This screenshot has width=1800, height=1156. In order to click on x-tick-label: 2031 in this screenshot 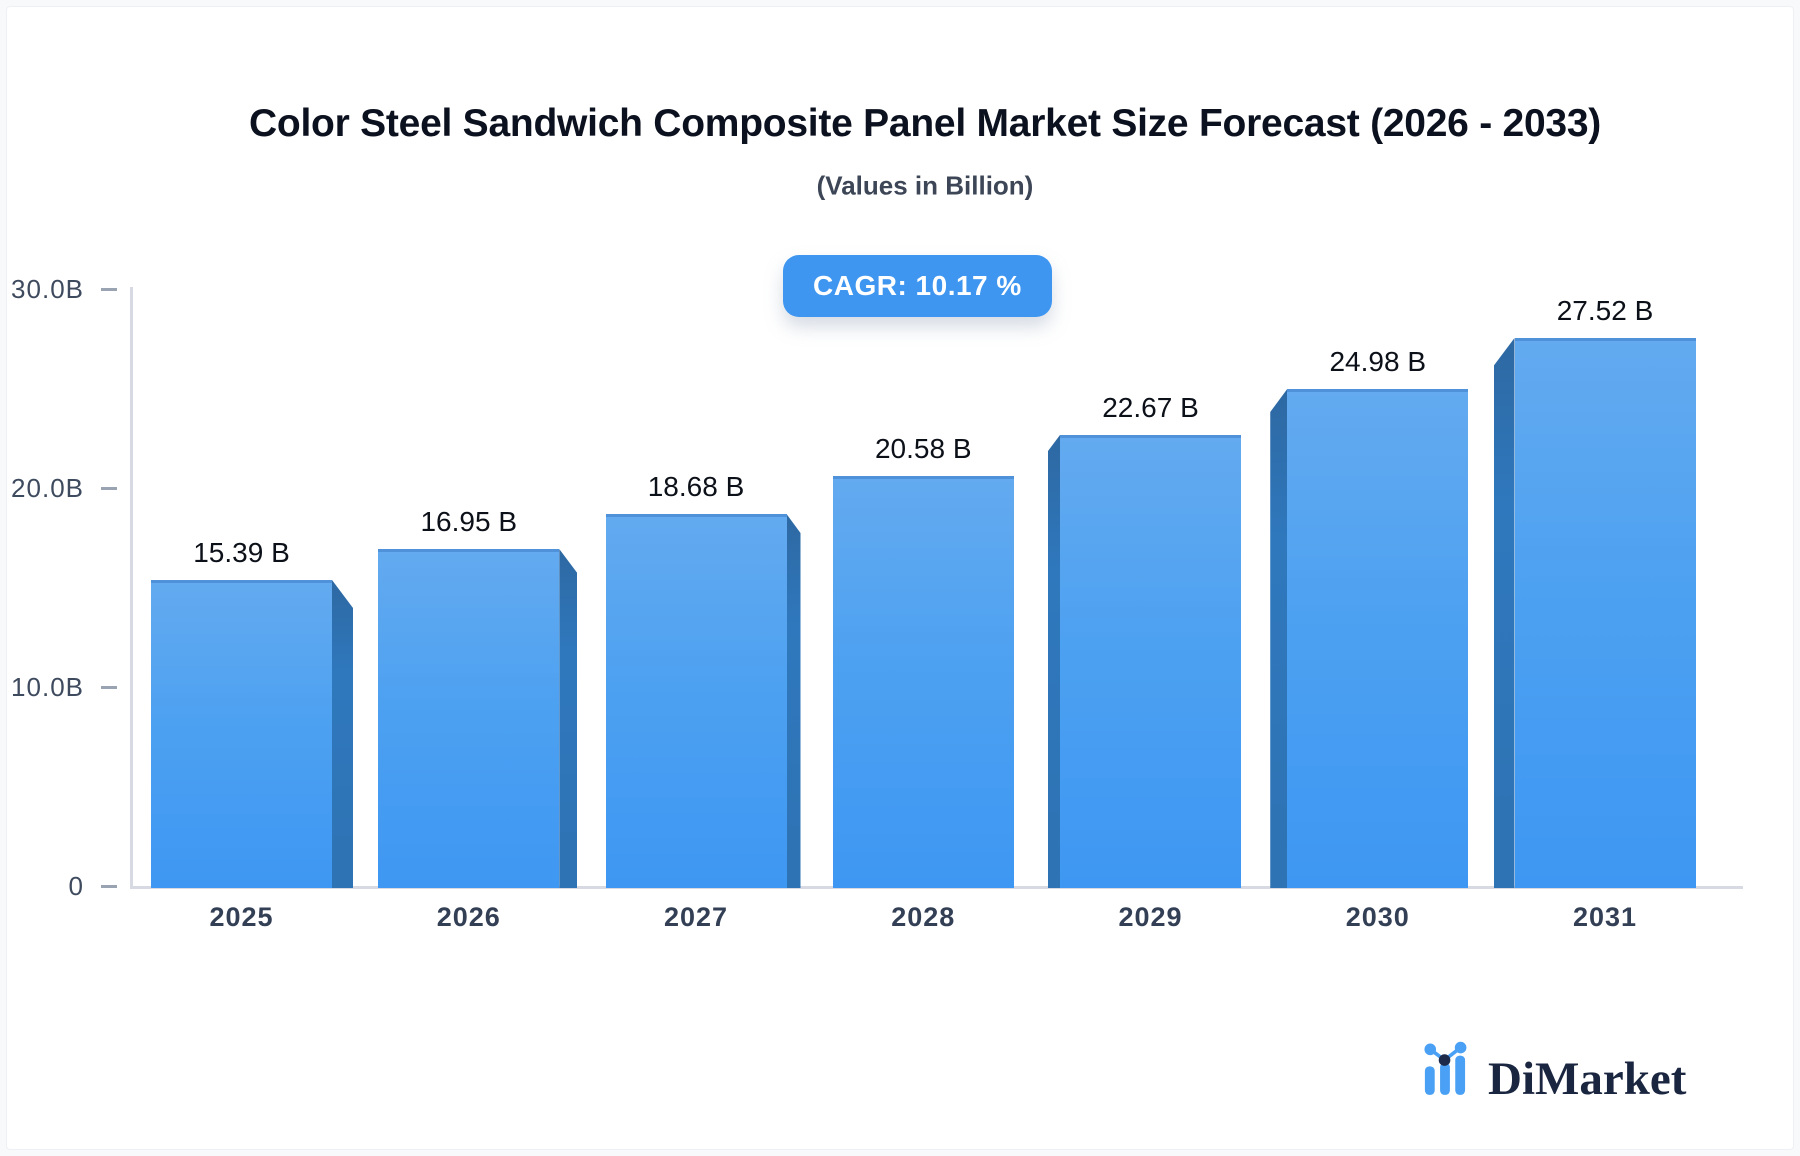, I will do `click(1605, 917)`.